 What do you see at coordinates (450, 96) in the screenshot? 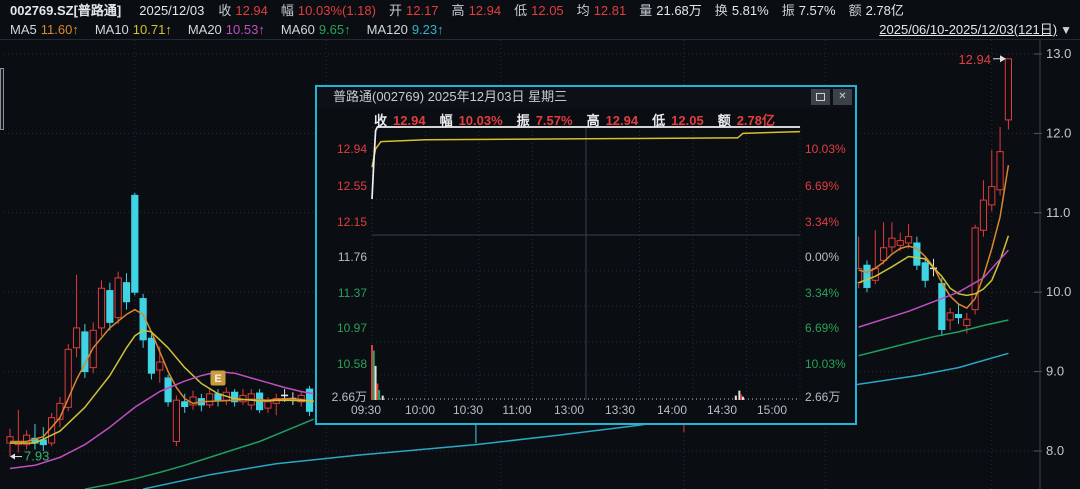
I see `popup-title: 普路通(002769) 2025年12月03日 星期三` at bounding box center [450, 96].